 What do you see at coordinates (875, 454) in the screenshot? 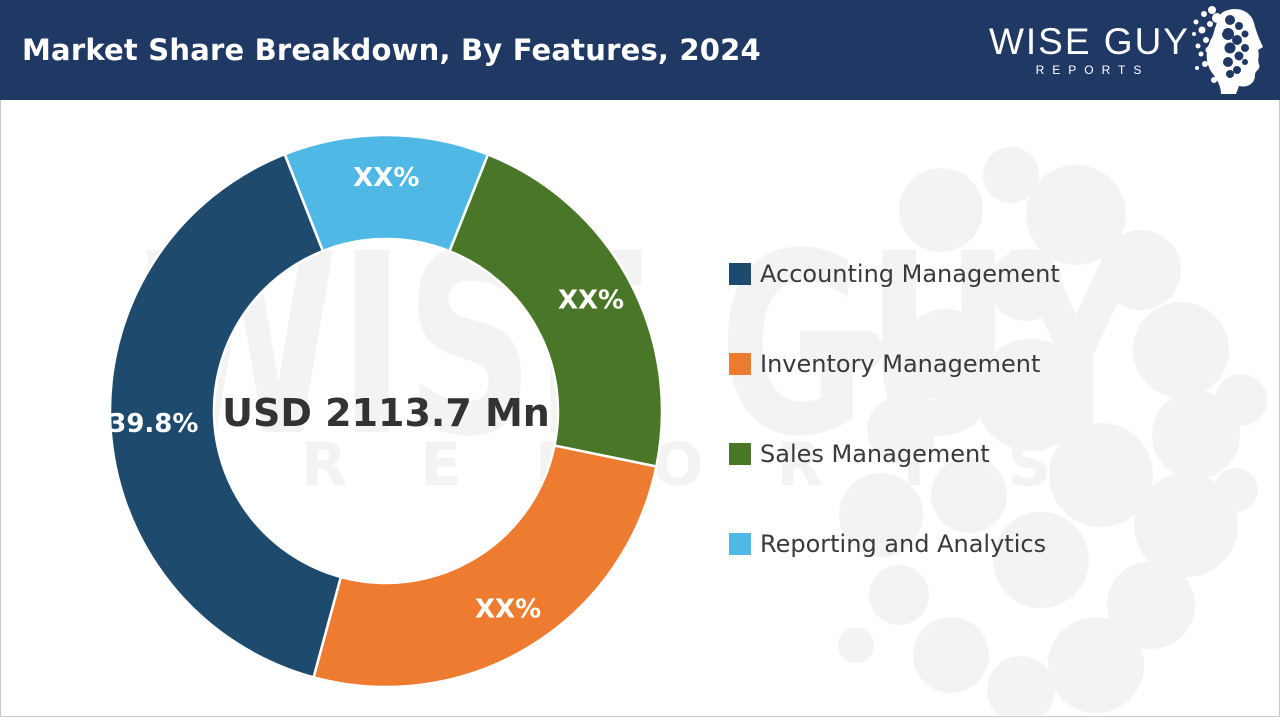
I see `legend-label: Sales Management` at bounding box center [875, 454].